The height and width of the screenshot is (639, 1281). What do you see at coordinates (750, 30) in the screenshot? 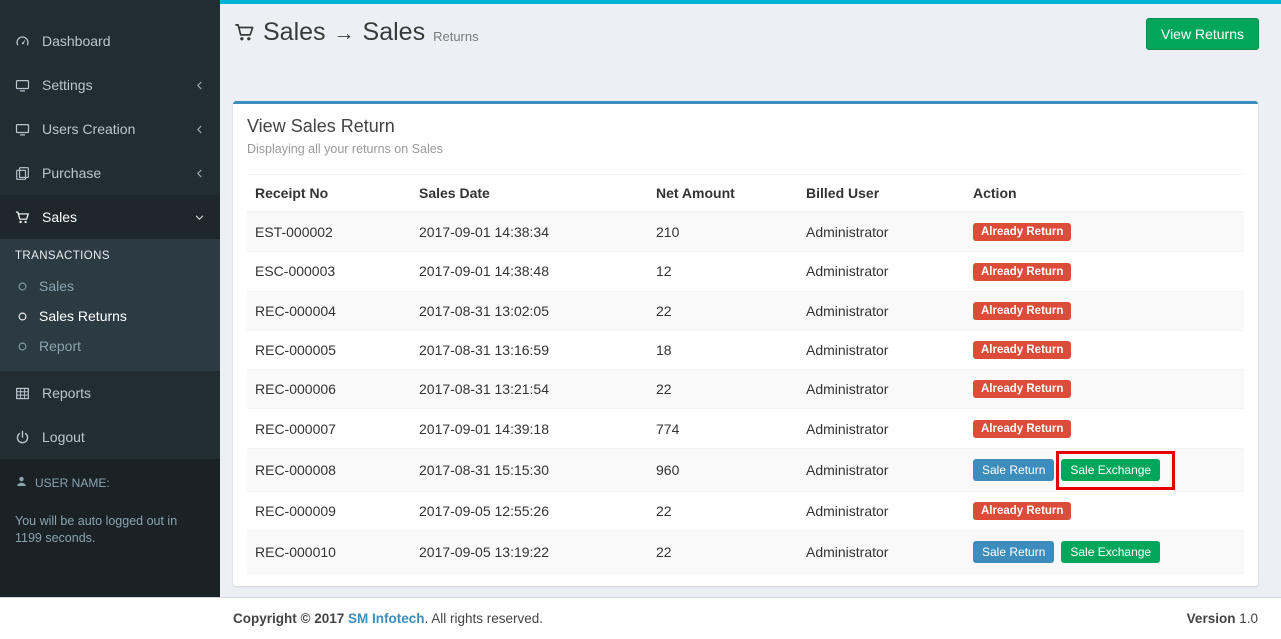
I see `content-header: Sales → Sales Returns View Returns` at bounding box center [750, 30].